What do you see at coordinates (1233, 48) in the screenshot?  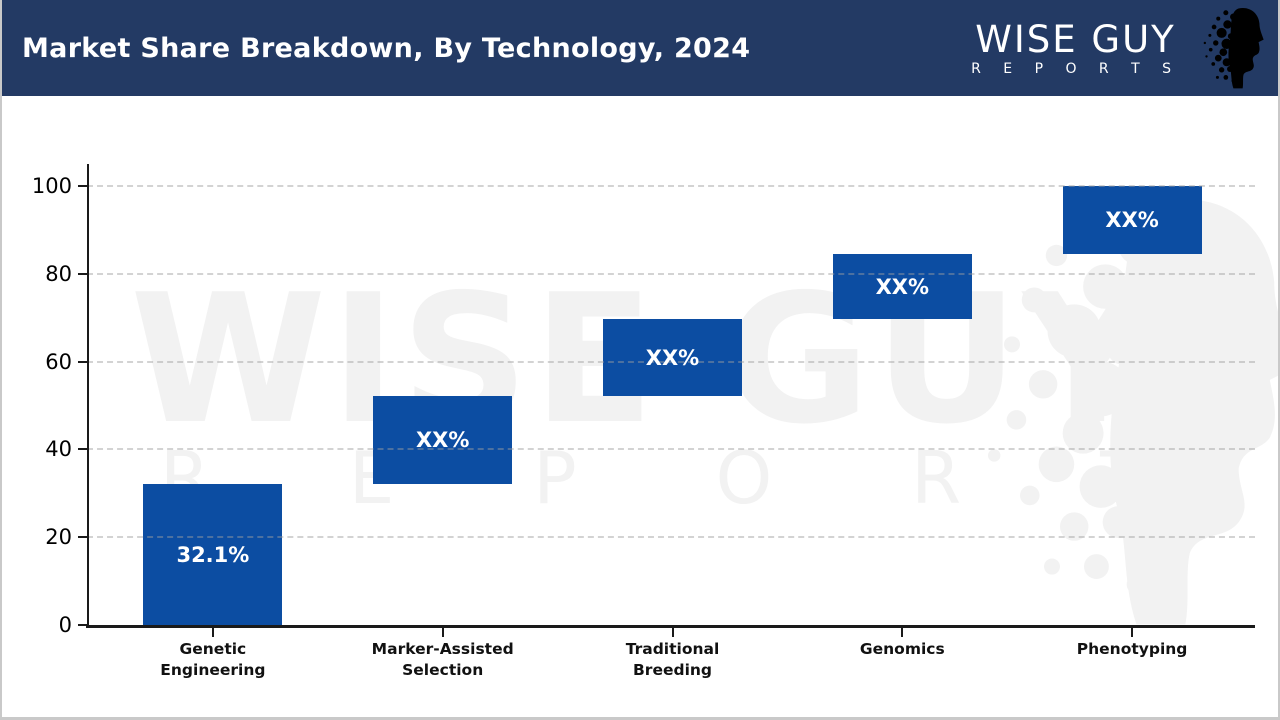 I see `brand-head-logo-icon` at bounding box center [1233, 48].